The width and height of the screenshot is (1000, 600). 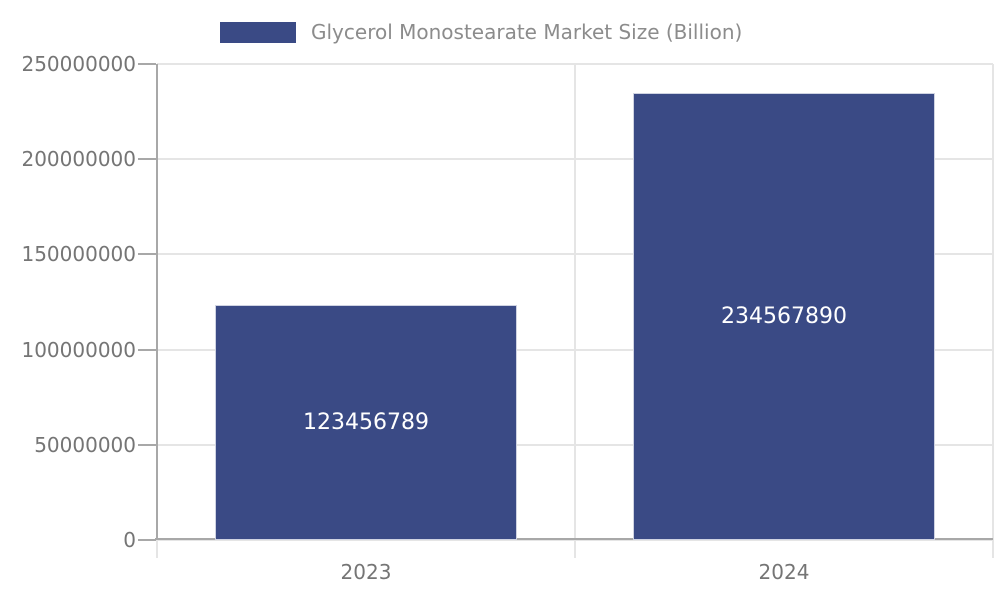 I want to click on bar: 123456789, so click(x=366, y=422).